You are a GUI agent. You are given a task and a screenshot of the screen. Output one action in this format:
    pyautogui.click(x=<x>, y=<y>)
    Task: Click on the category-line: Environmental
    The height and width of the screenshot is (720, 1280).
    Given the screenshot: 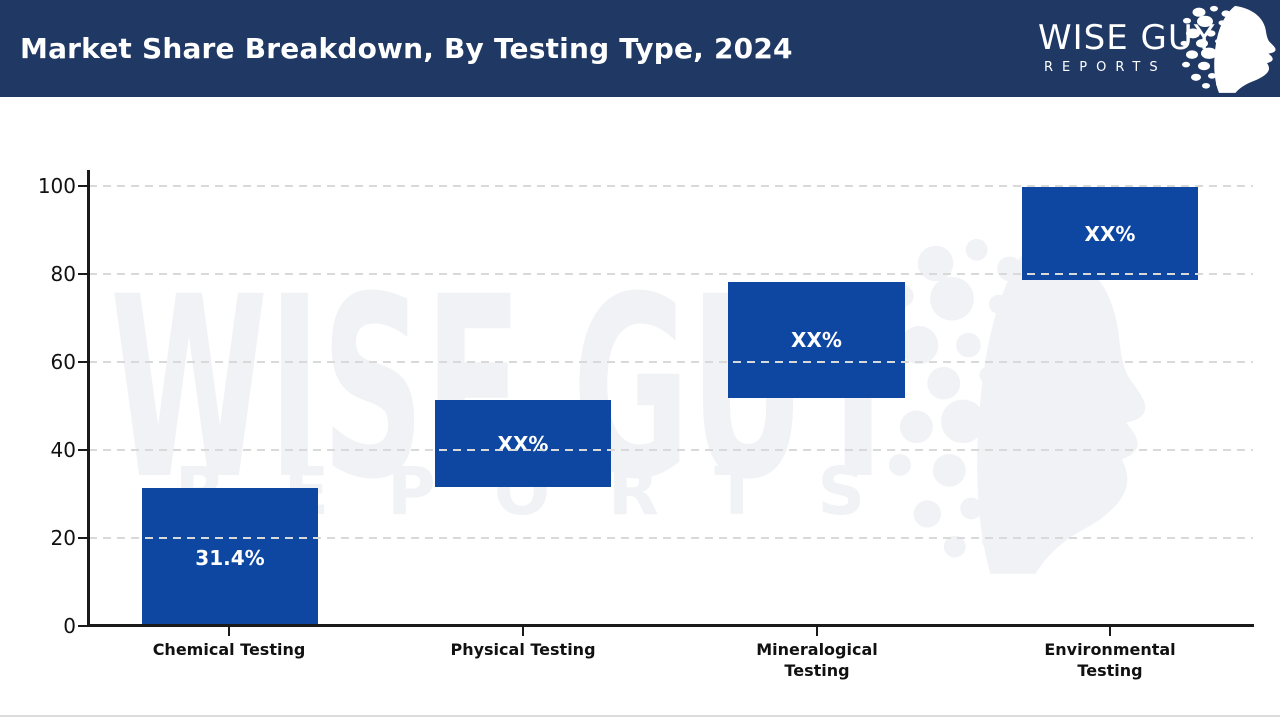 What is the action you would take?
    pyautogui.click(x=1110, y=649)
    